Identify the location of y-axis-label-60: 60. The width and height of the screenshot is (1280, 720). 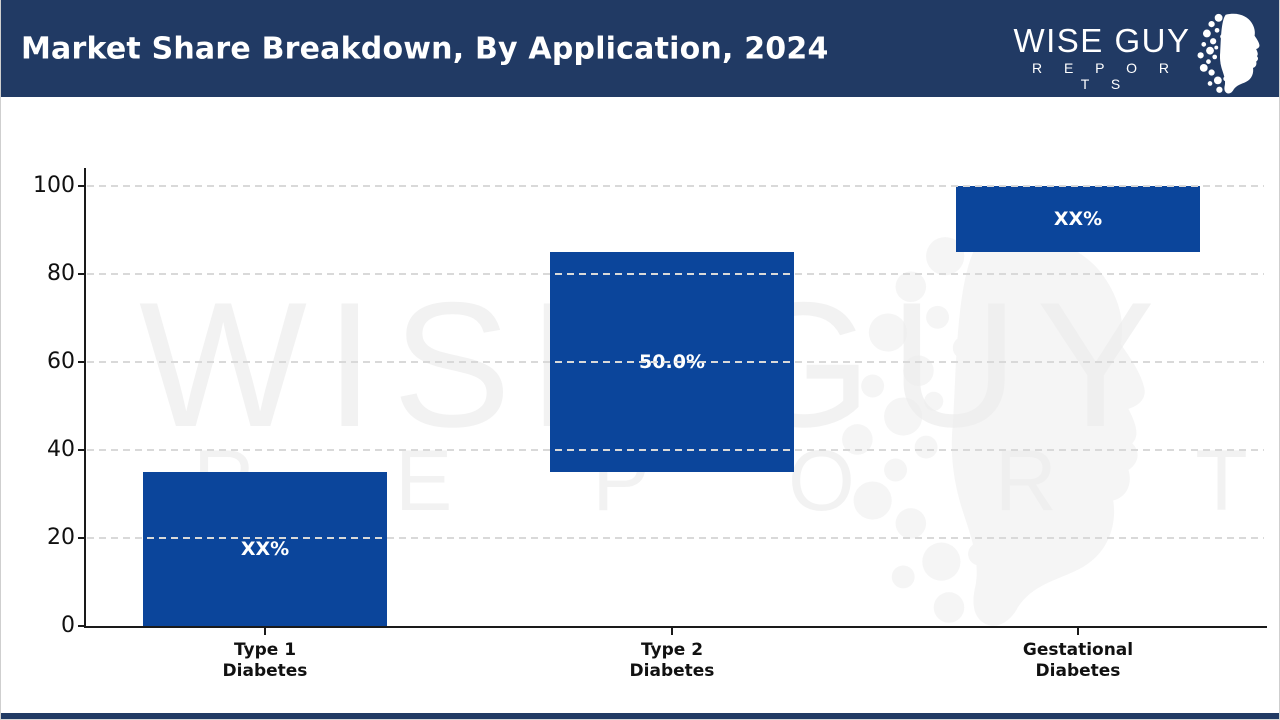
(61, 361).